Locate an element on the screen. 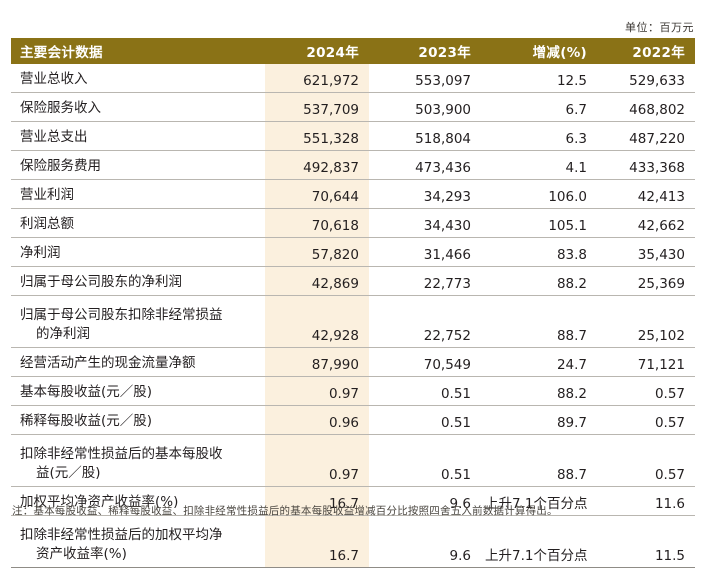 The width and height of the screenshot is (706, 568). table-row: 经营活动产生的现金流量净额 87,990 70,549 24.7 71,121 is located at coordinates (353, 362).